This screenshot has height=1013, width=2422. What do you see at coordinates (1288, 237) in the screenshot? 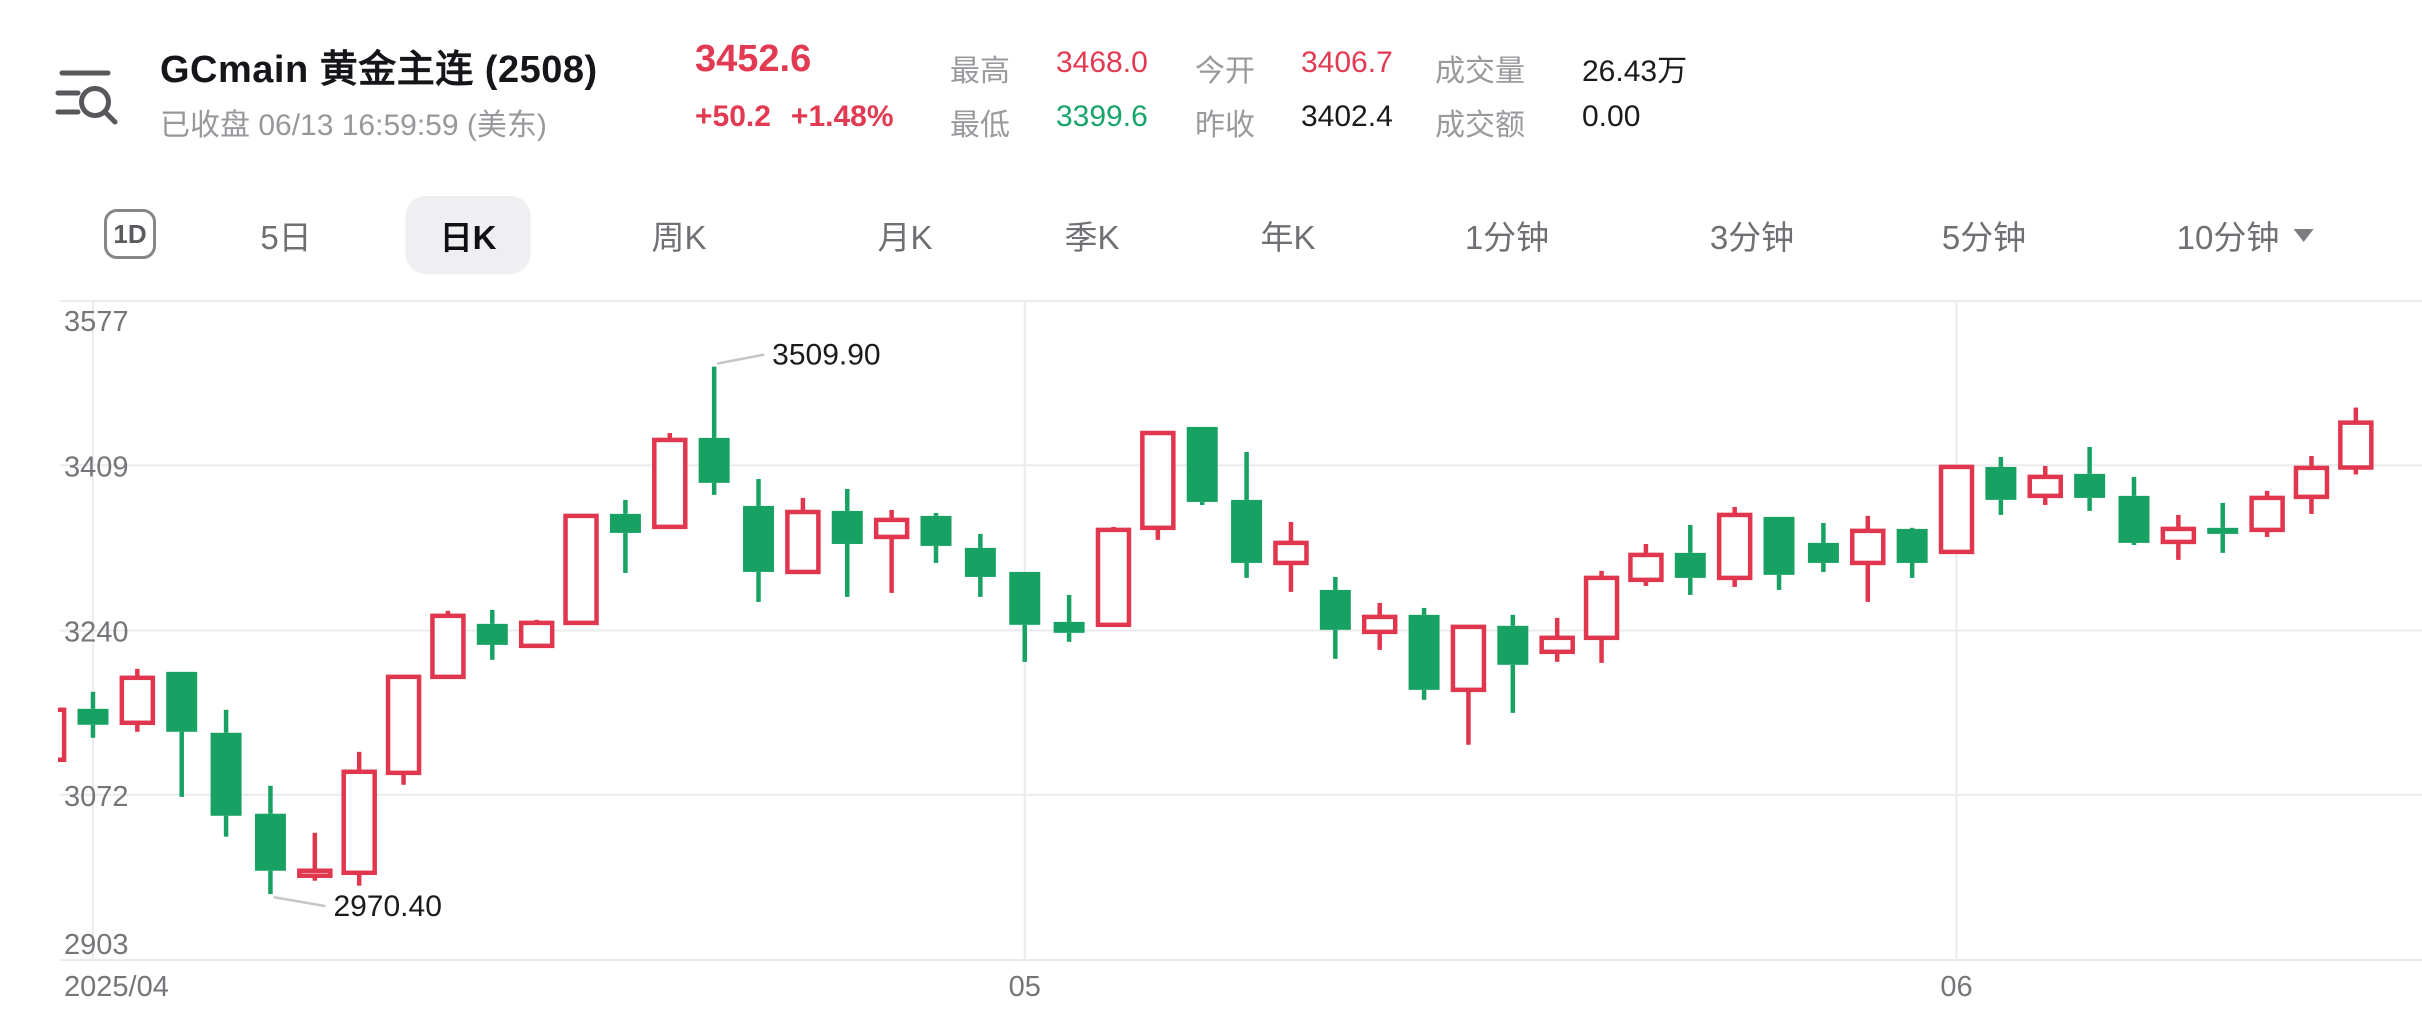
I see `tab-label: 年K` at bounding box center [1288, 237].